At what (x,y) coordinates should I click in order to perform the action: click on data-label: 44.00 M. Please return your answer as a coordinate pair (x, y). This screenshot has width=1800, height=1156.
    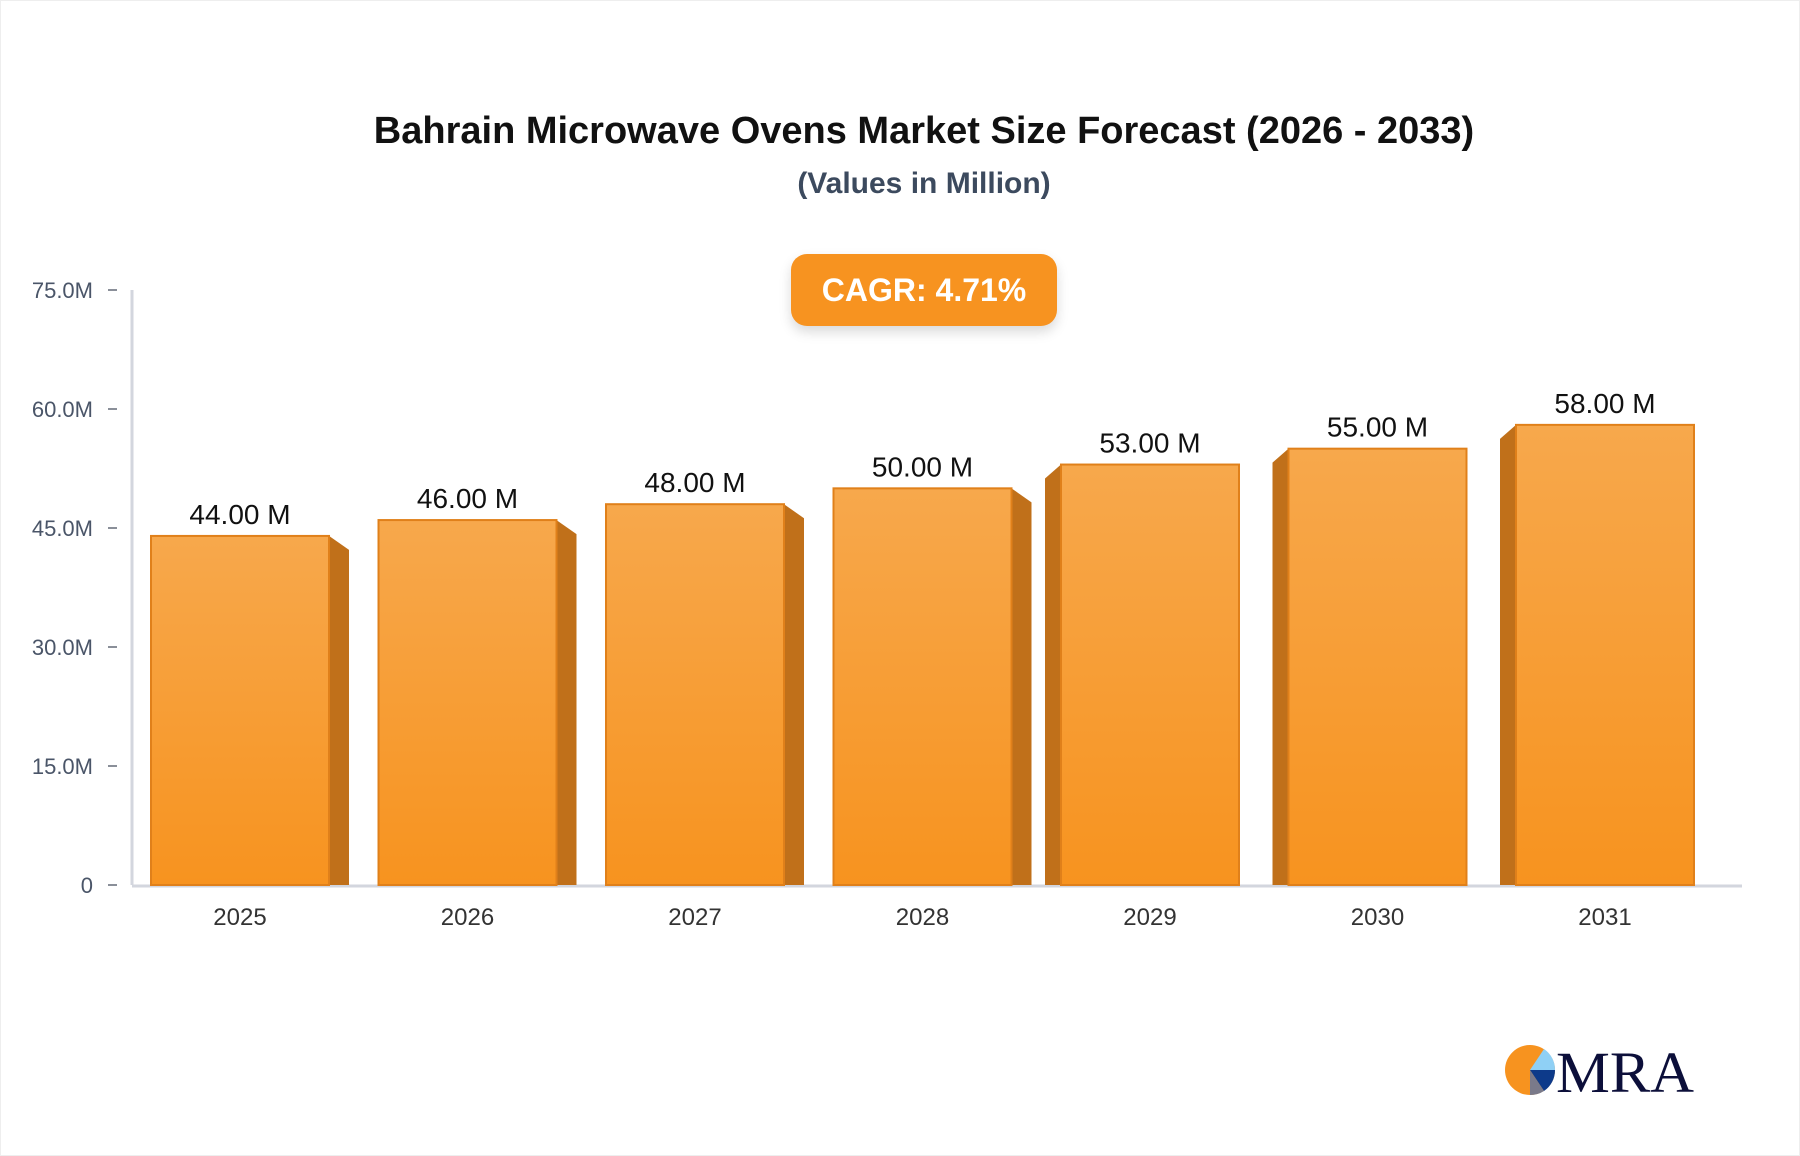
    Looking at the image, I should click on (239, 514).